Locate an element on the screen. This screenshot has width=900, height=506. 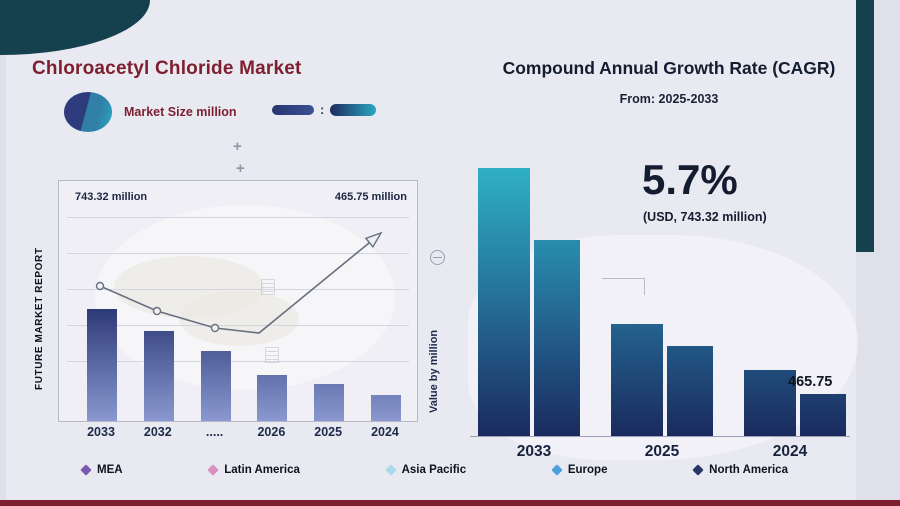
left-chart-bar-2024 is located at coordinates (385, 408).